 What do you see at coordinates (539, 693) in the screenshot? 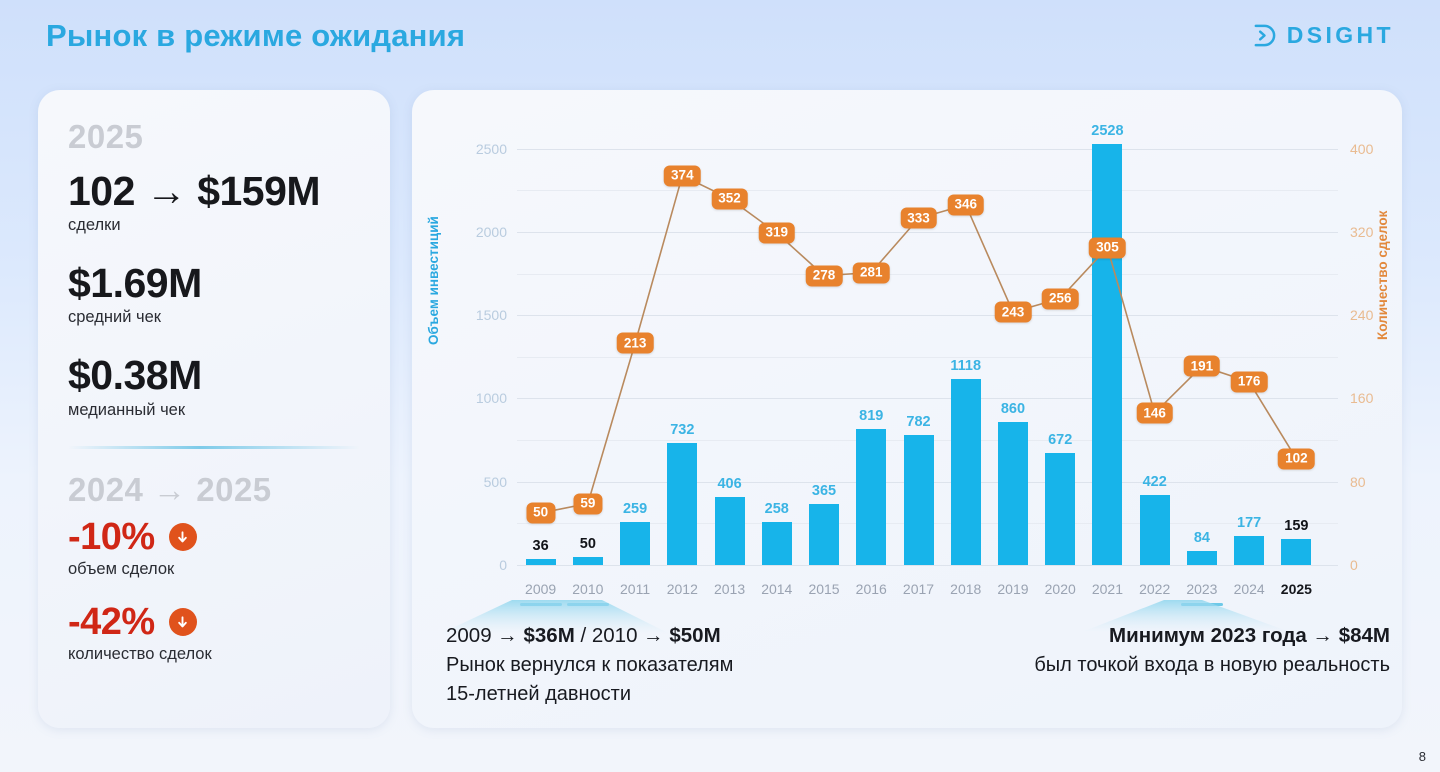
I see `left-caption-line3: 15-летней давности` at bounding box center [539, 693].